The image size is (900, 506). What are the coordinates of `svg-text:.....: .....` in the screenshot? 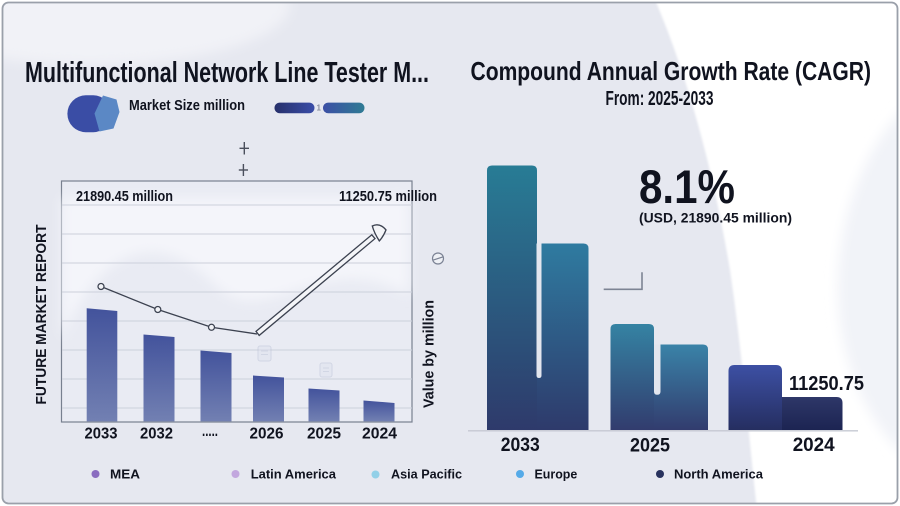 It's located at (210, 431).